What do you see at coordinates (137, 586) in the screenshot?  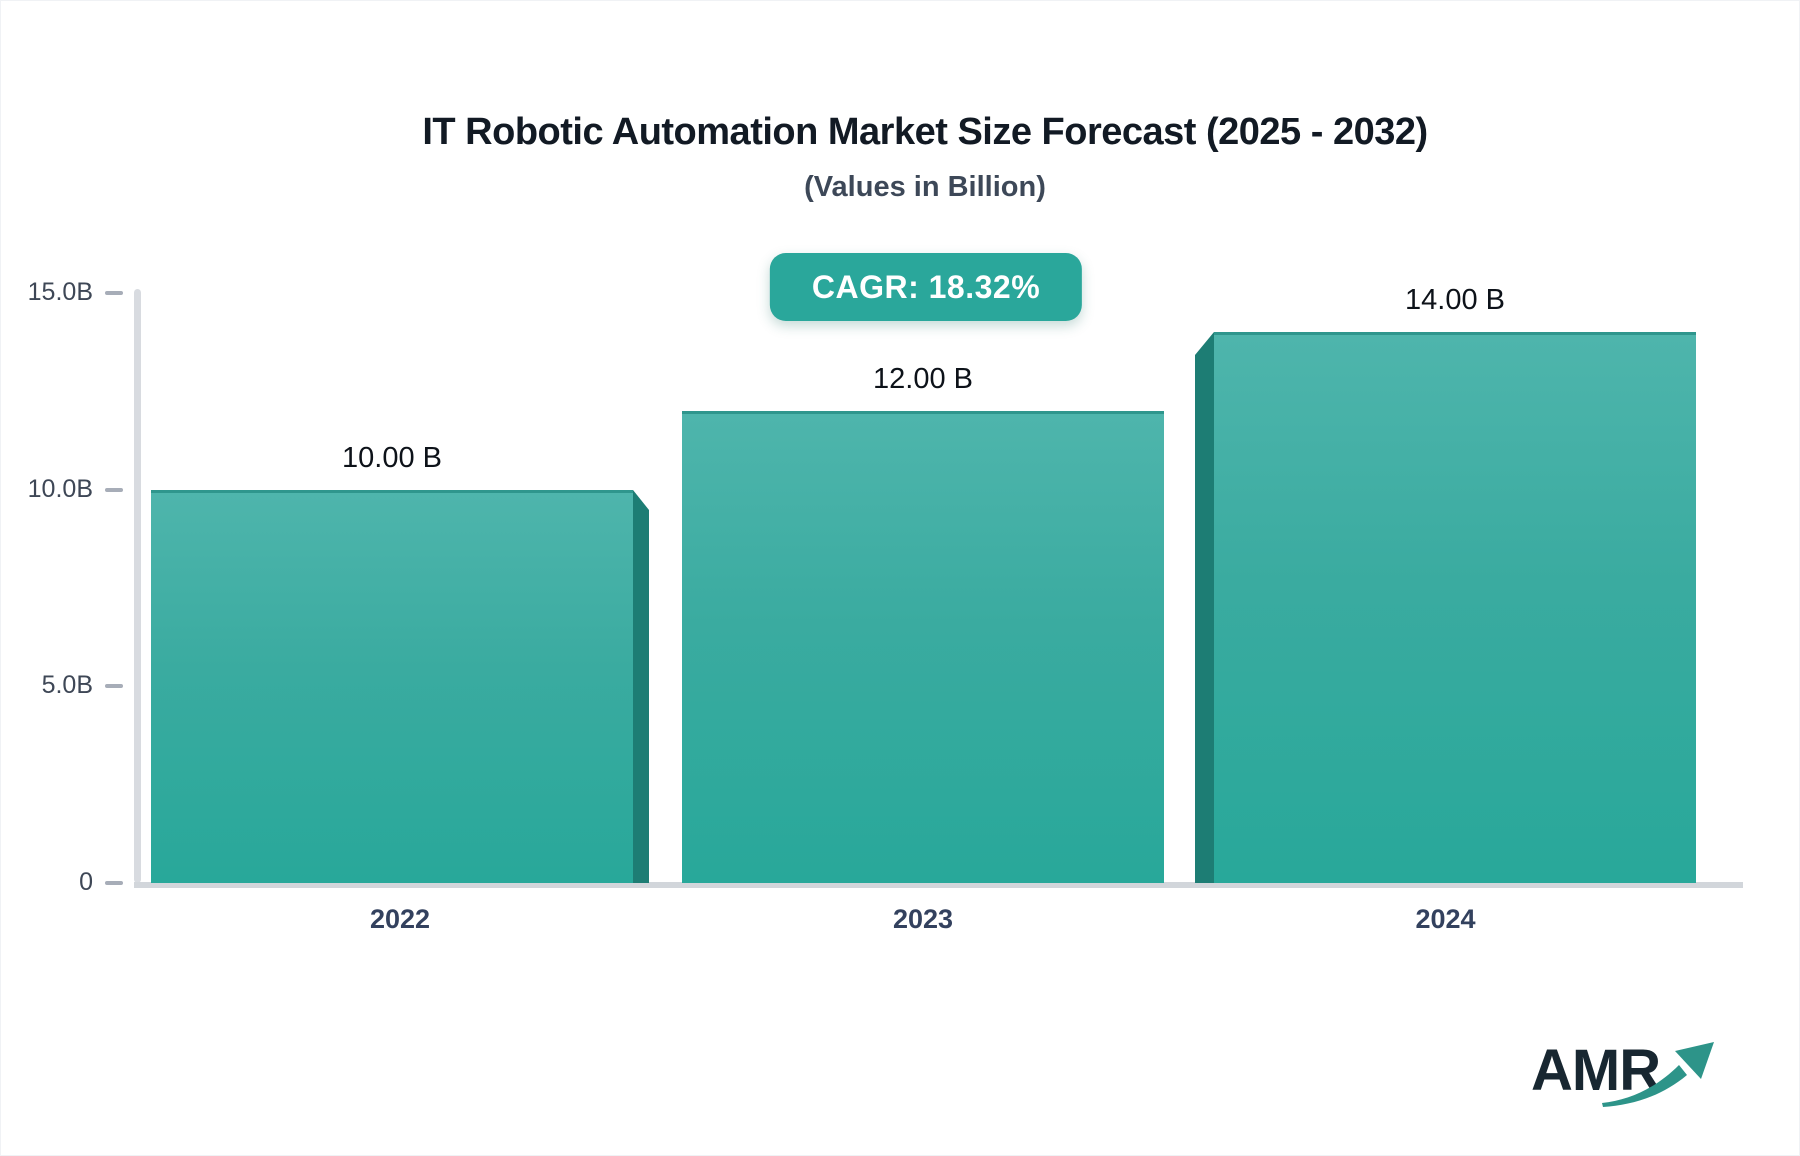 I see `y-axis-line` at bounding box center [137, 586].